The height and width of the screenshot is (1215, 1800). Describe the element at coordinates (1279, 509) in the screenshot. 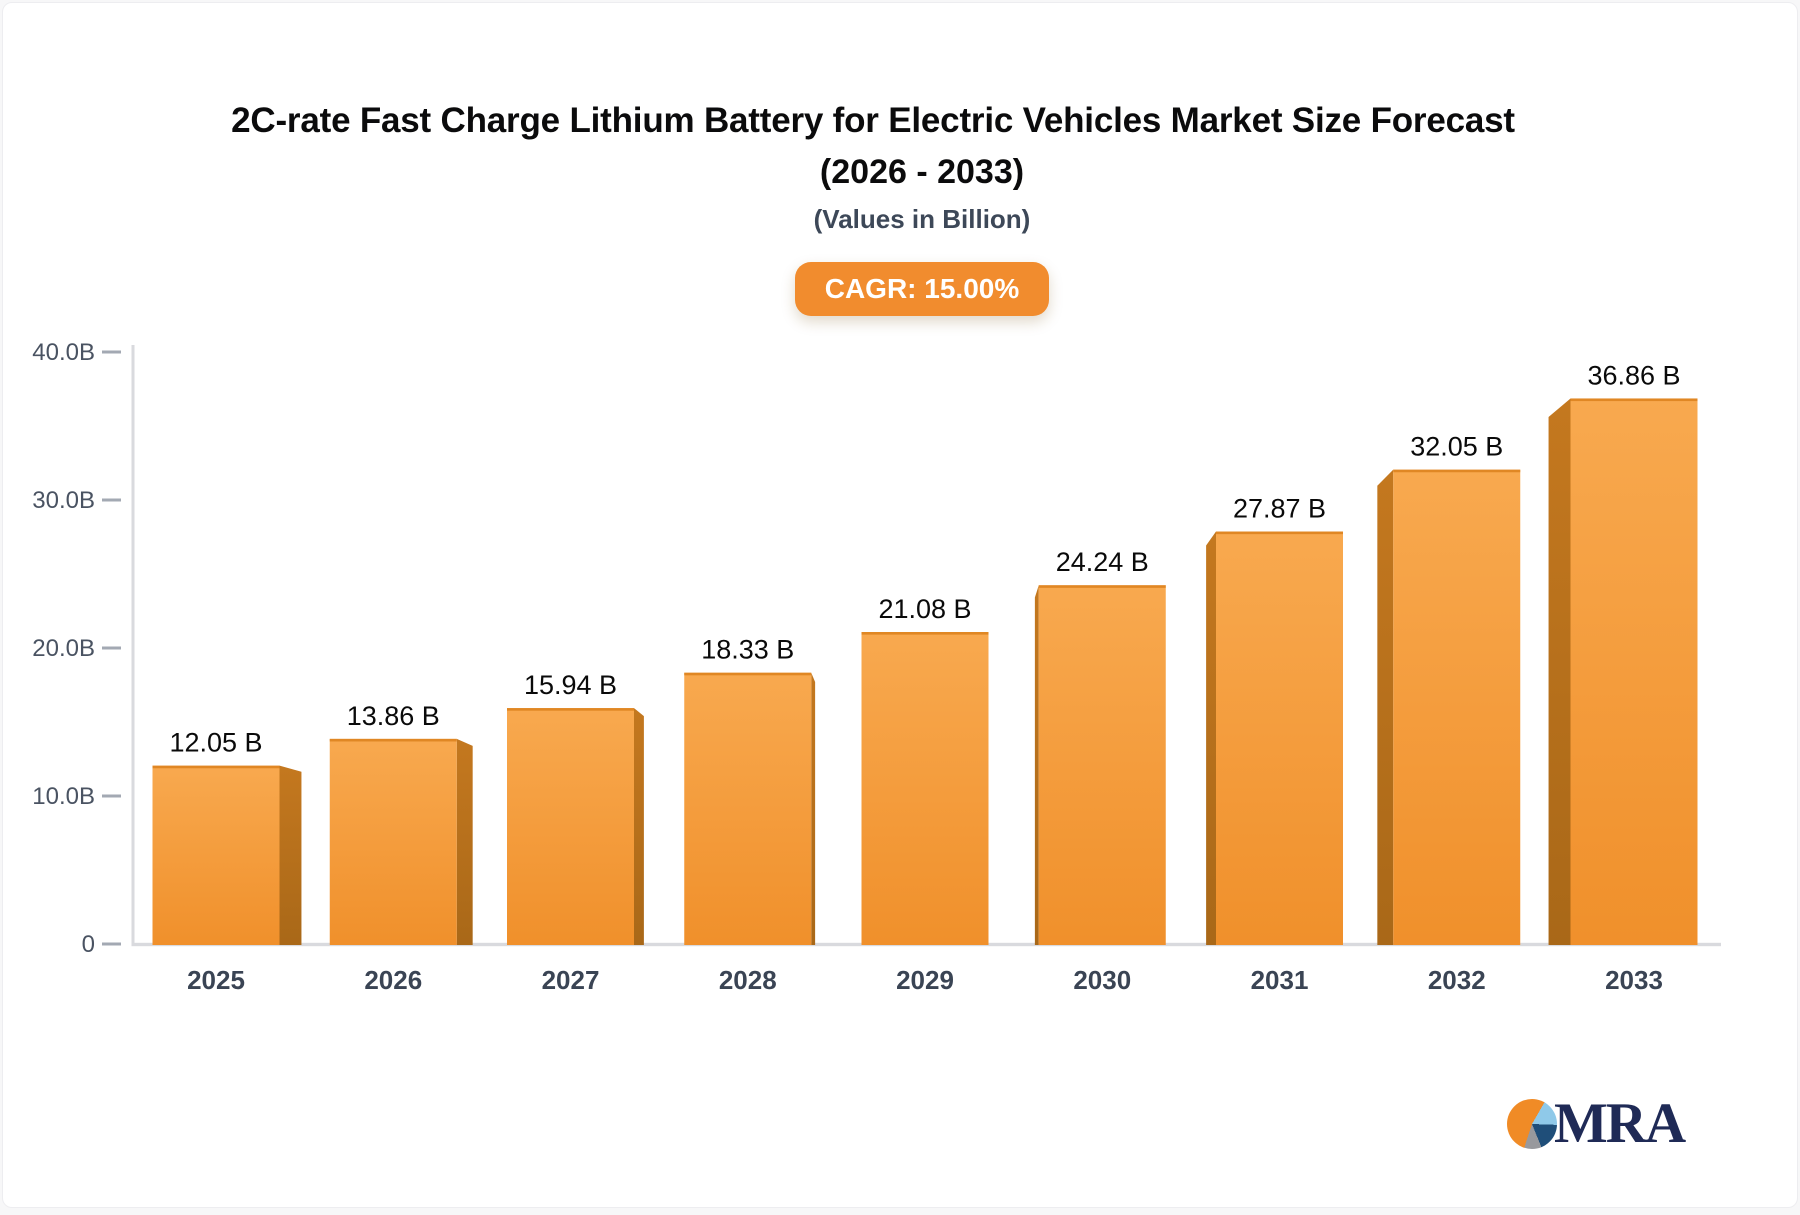

I see `bar-value-label: 27.87 B` at that location.